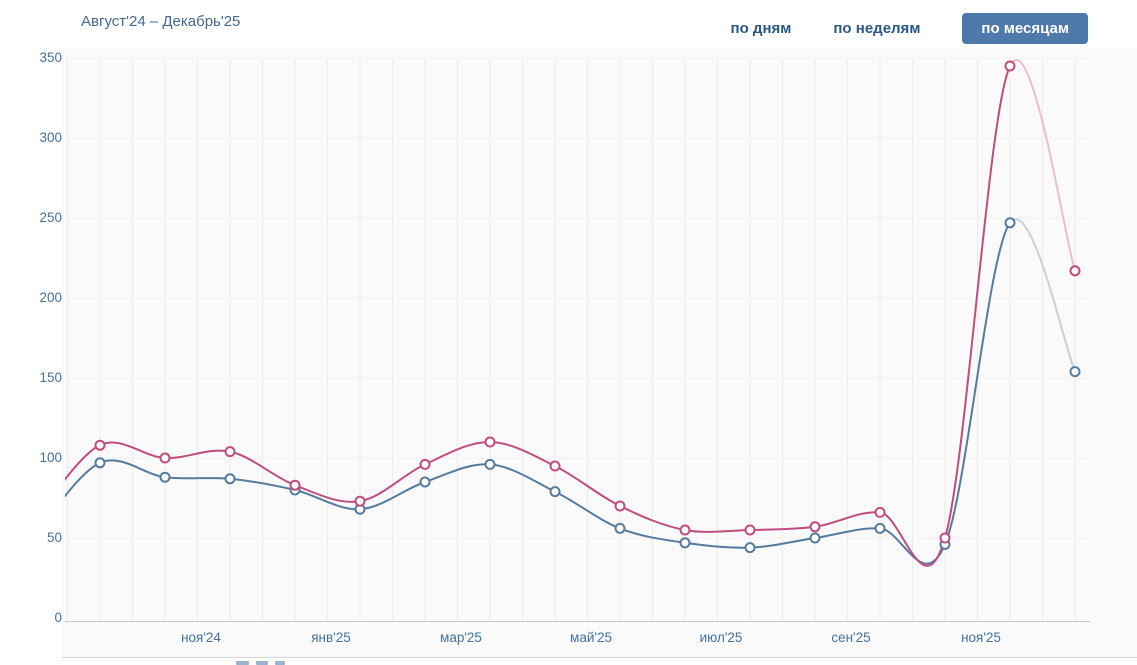 The width and height of the screenshot is (1137, 665). What do you see at coordinates (851, 637) in the screenshot?
I see `x-axis-label: сен'25` at bounding box center [851, 637].